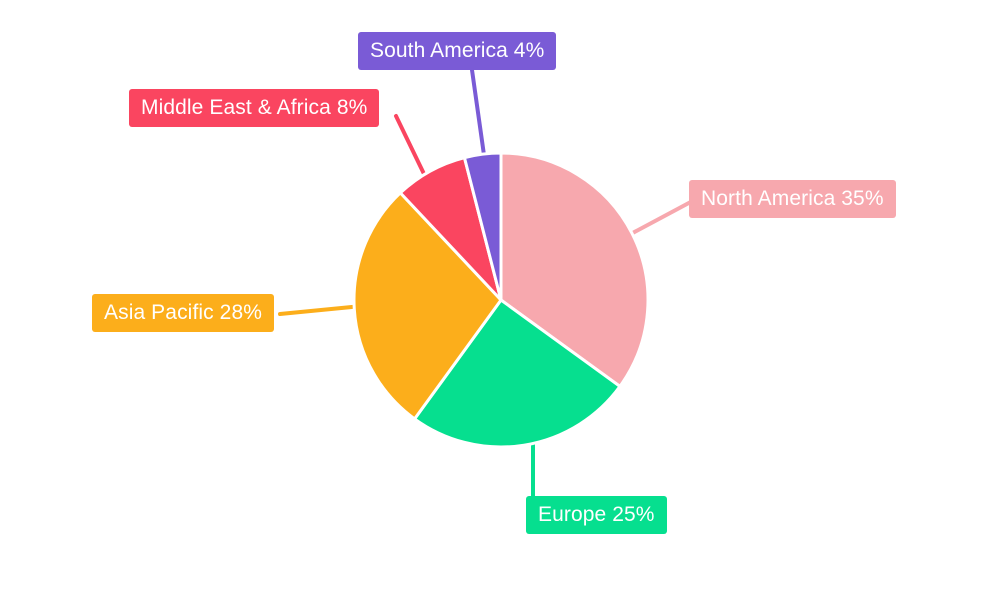 Image resolution: width=1000 pixels, height=600 pixels. I want to click on slice-label-asia-pacific: Asia Pacific 28%, so click(183, 313).